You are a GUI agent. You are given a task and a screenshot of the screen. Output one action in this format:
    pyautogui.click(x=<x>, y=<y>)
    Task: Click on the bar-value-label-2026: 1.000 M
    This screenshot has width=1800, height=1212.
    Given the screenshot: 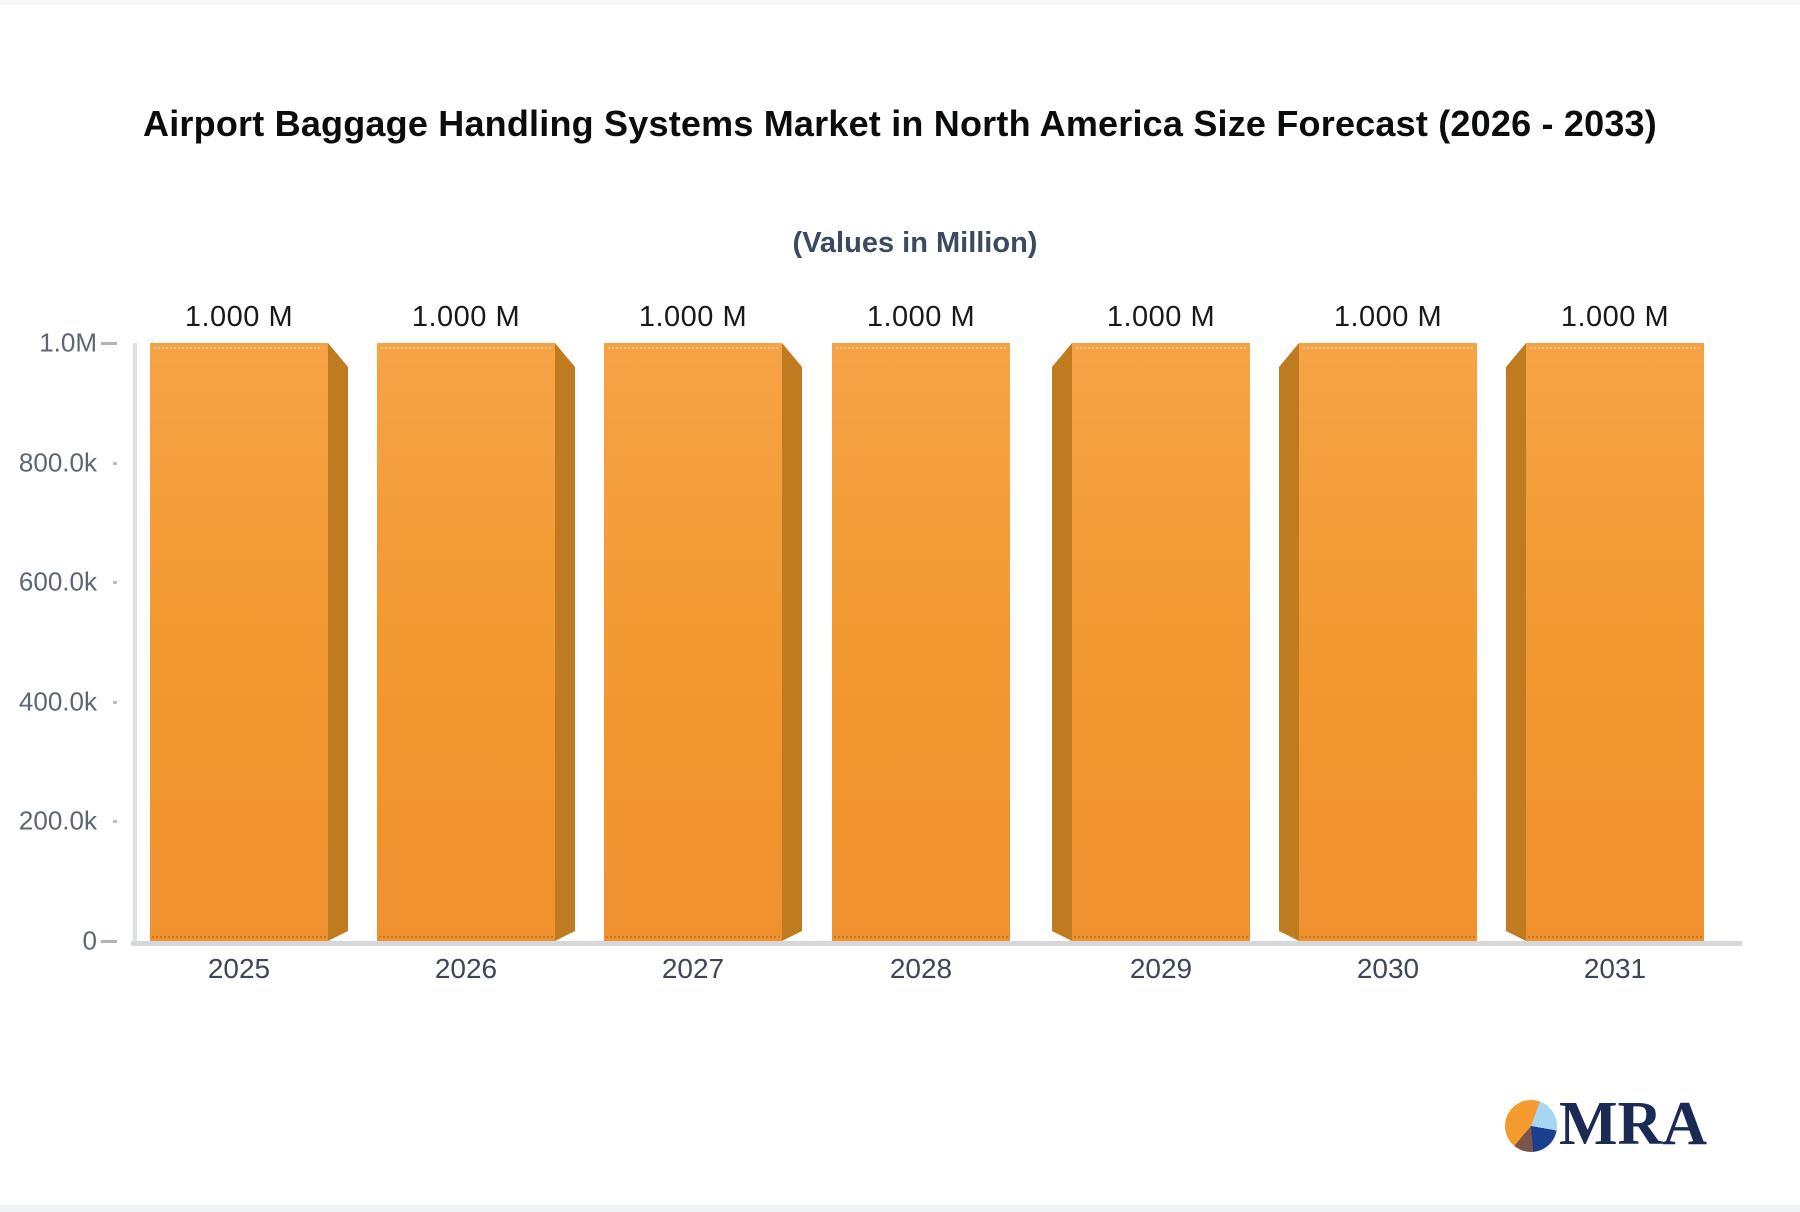 What is the action you would take?
    pyautogui.click(x=466, y=317)
    